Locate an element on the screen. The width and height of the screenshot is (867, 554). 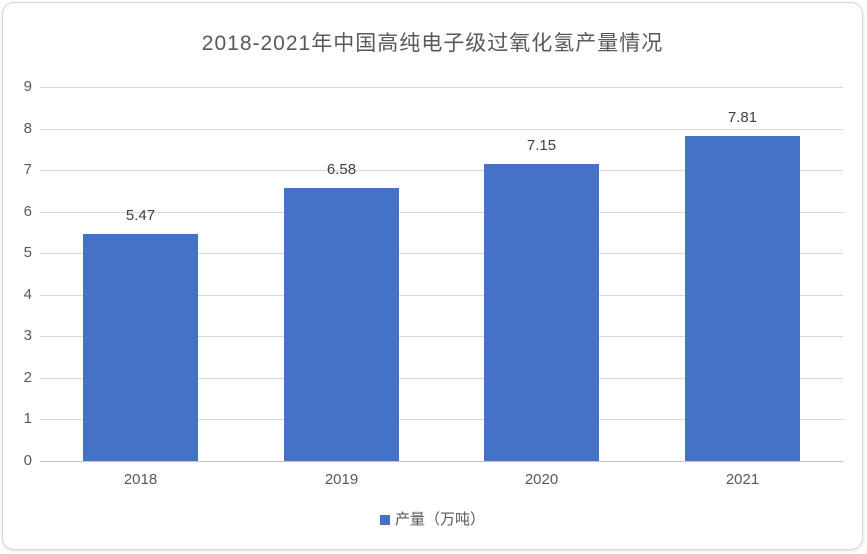
bar-value-label: 6.58 is located at coordinates (341, 169).